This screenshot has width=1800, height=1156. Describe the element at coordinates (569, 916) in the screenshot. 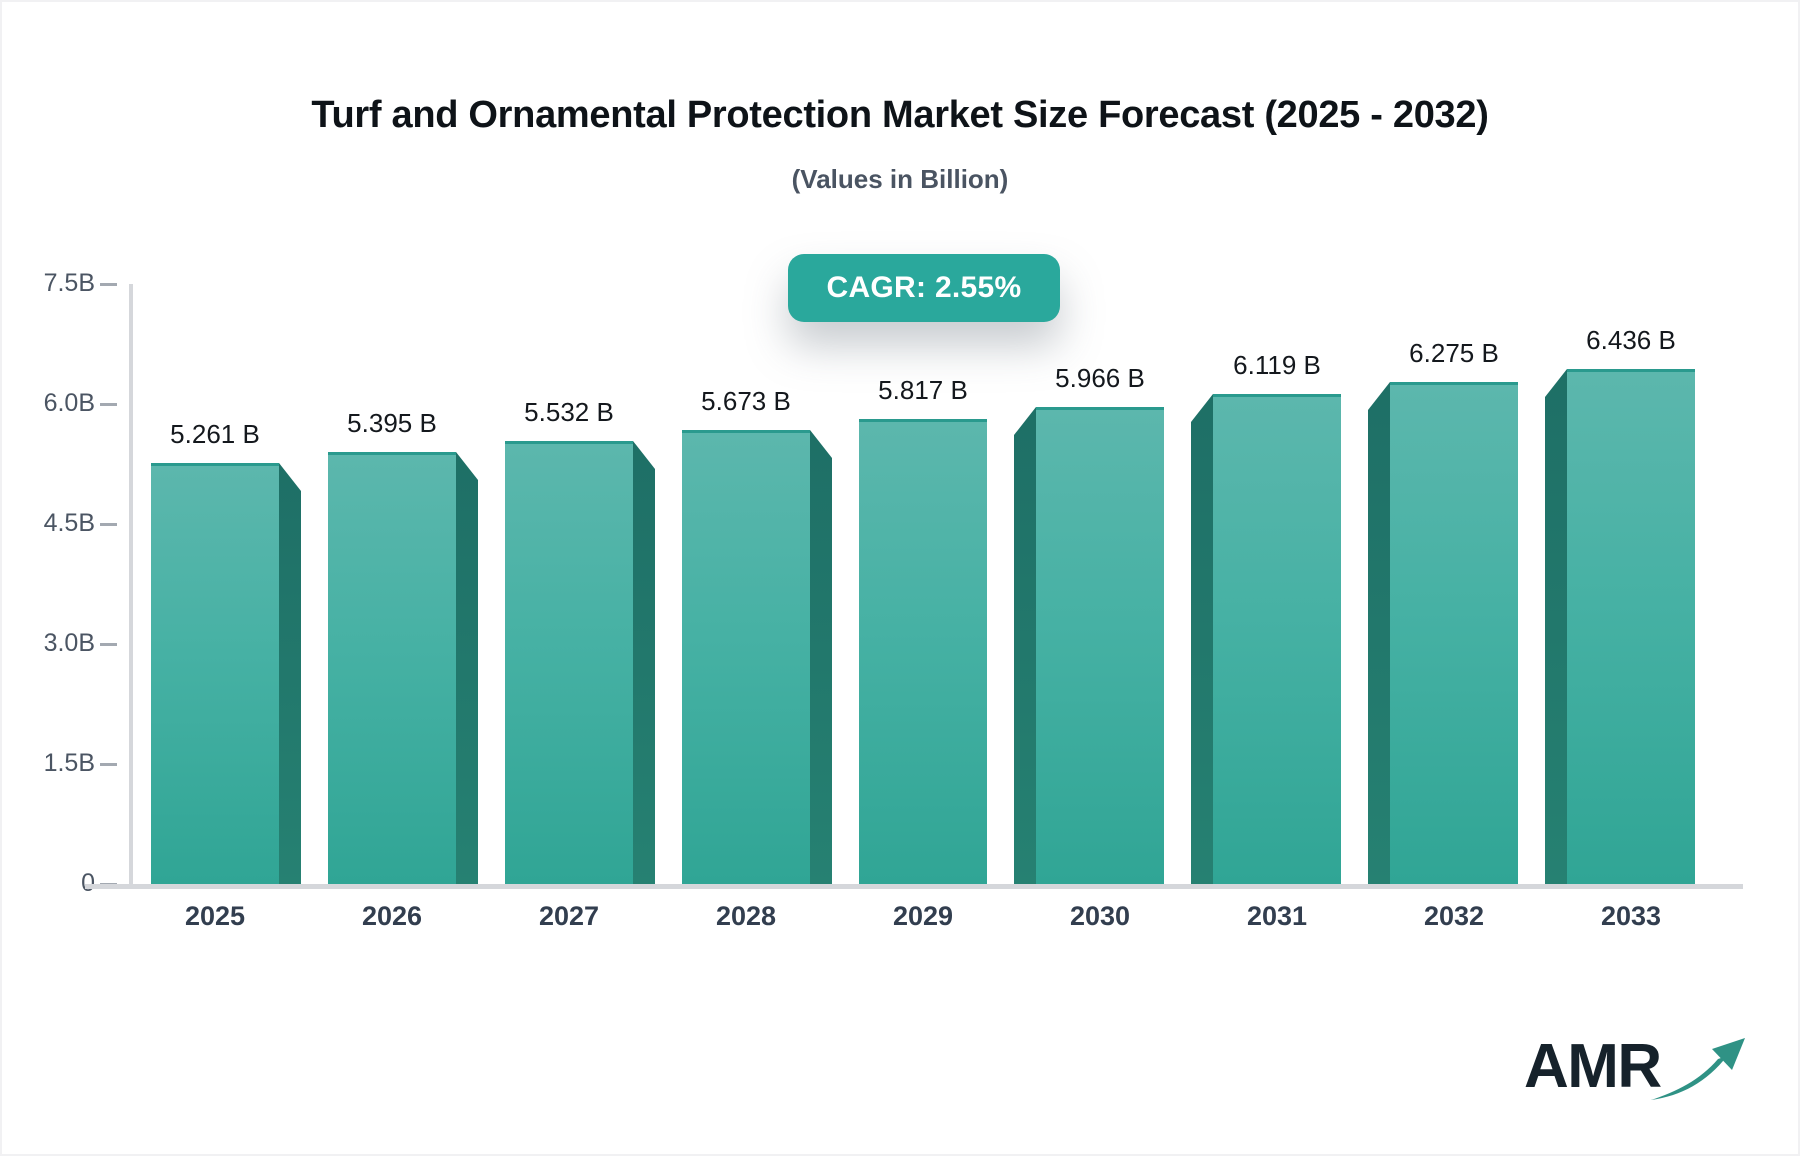

I see `x-tick-label: 2027` at that location.